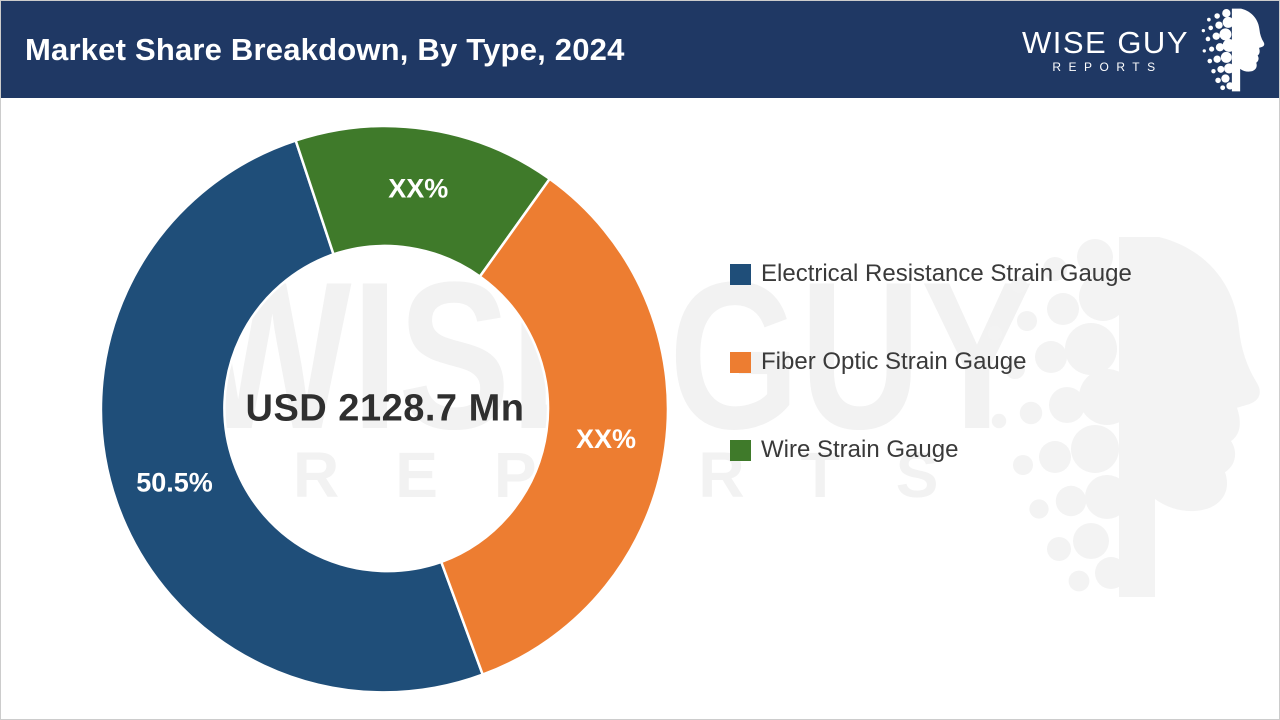  I want to click on donut-segment-wire-strain-gauge, so click(423, 201).